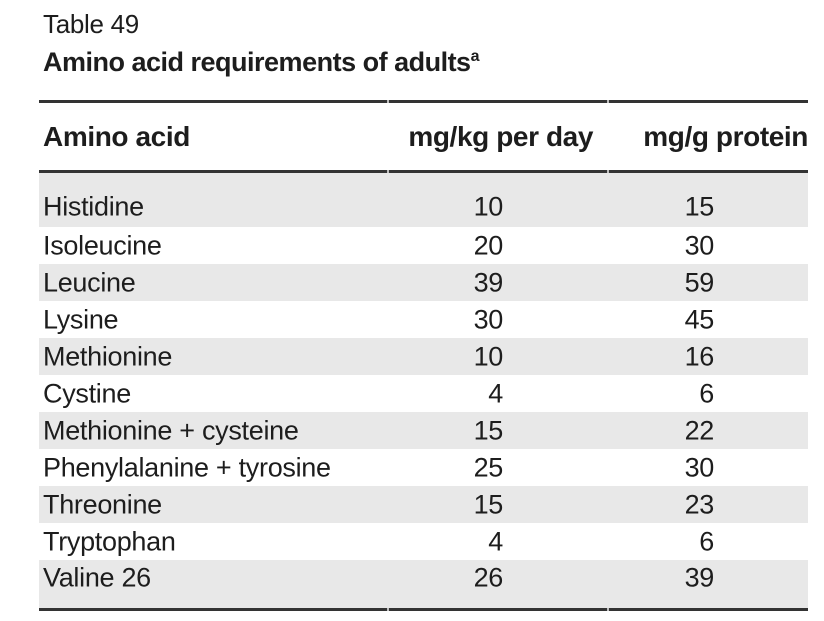 This screenshot has width=824, height=621. I want to click on amino-acid-name: Valine 26, so click(97, 577).